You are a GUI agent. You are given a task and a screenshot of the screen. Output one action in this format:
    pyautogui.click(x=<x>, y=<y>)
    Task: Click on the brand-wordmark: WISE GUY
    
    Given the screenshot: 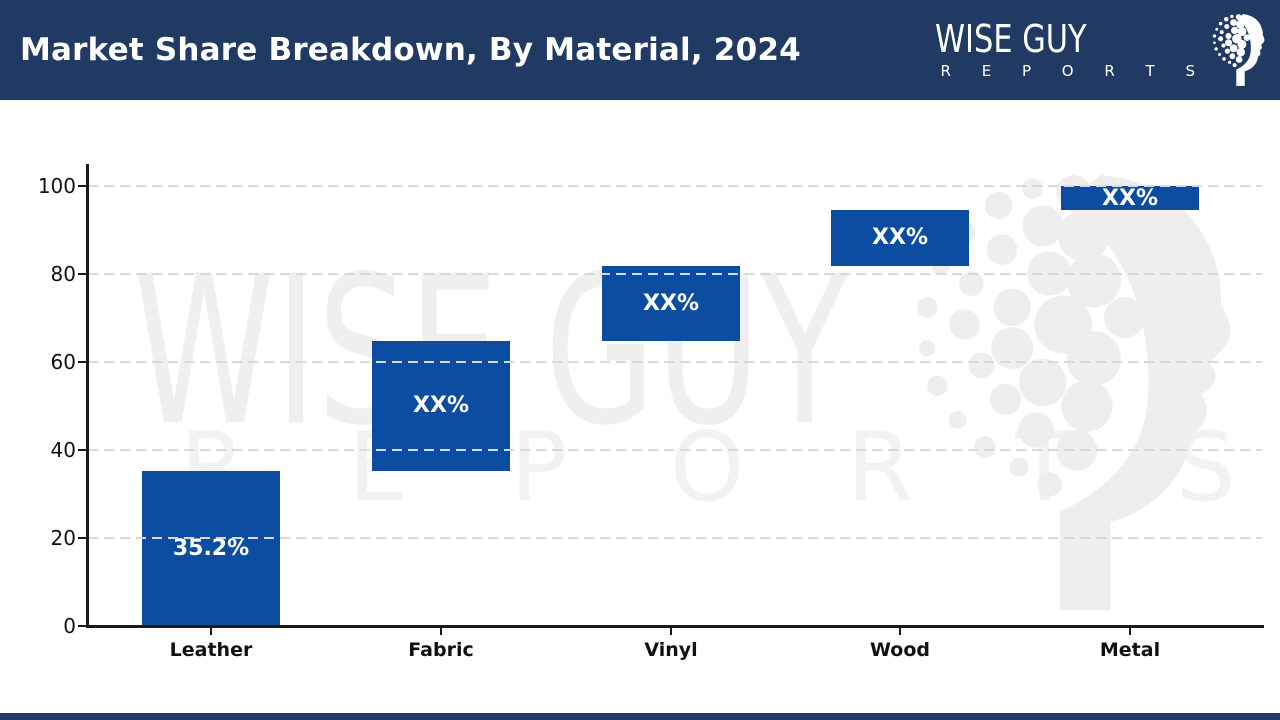 What is the action you would take?
    pyautogui.click(x=1010, y=39)
    